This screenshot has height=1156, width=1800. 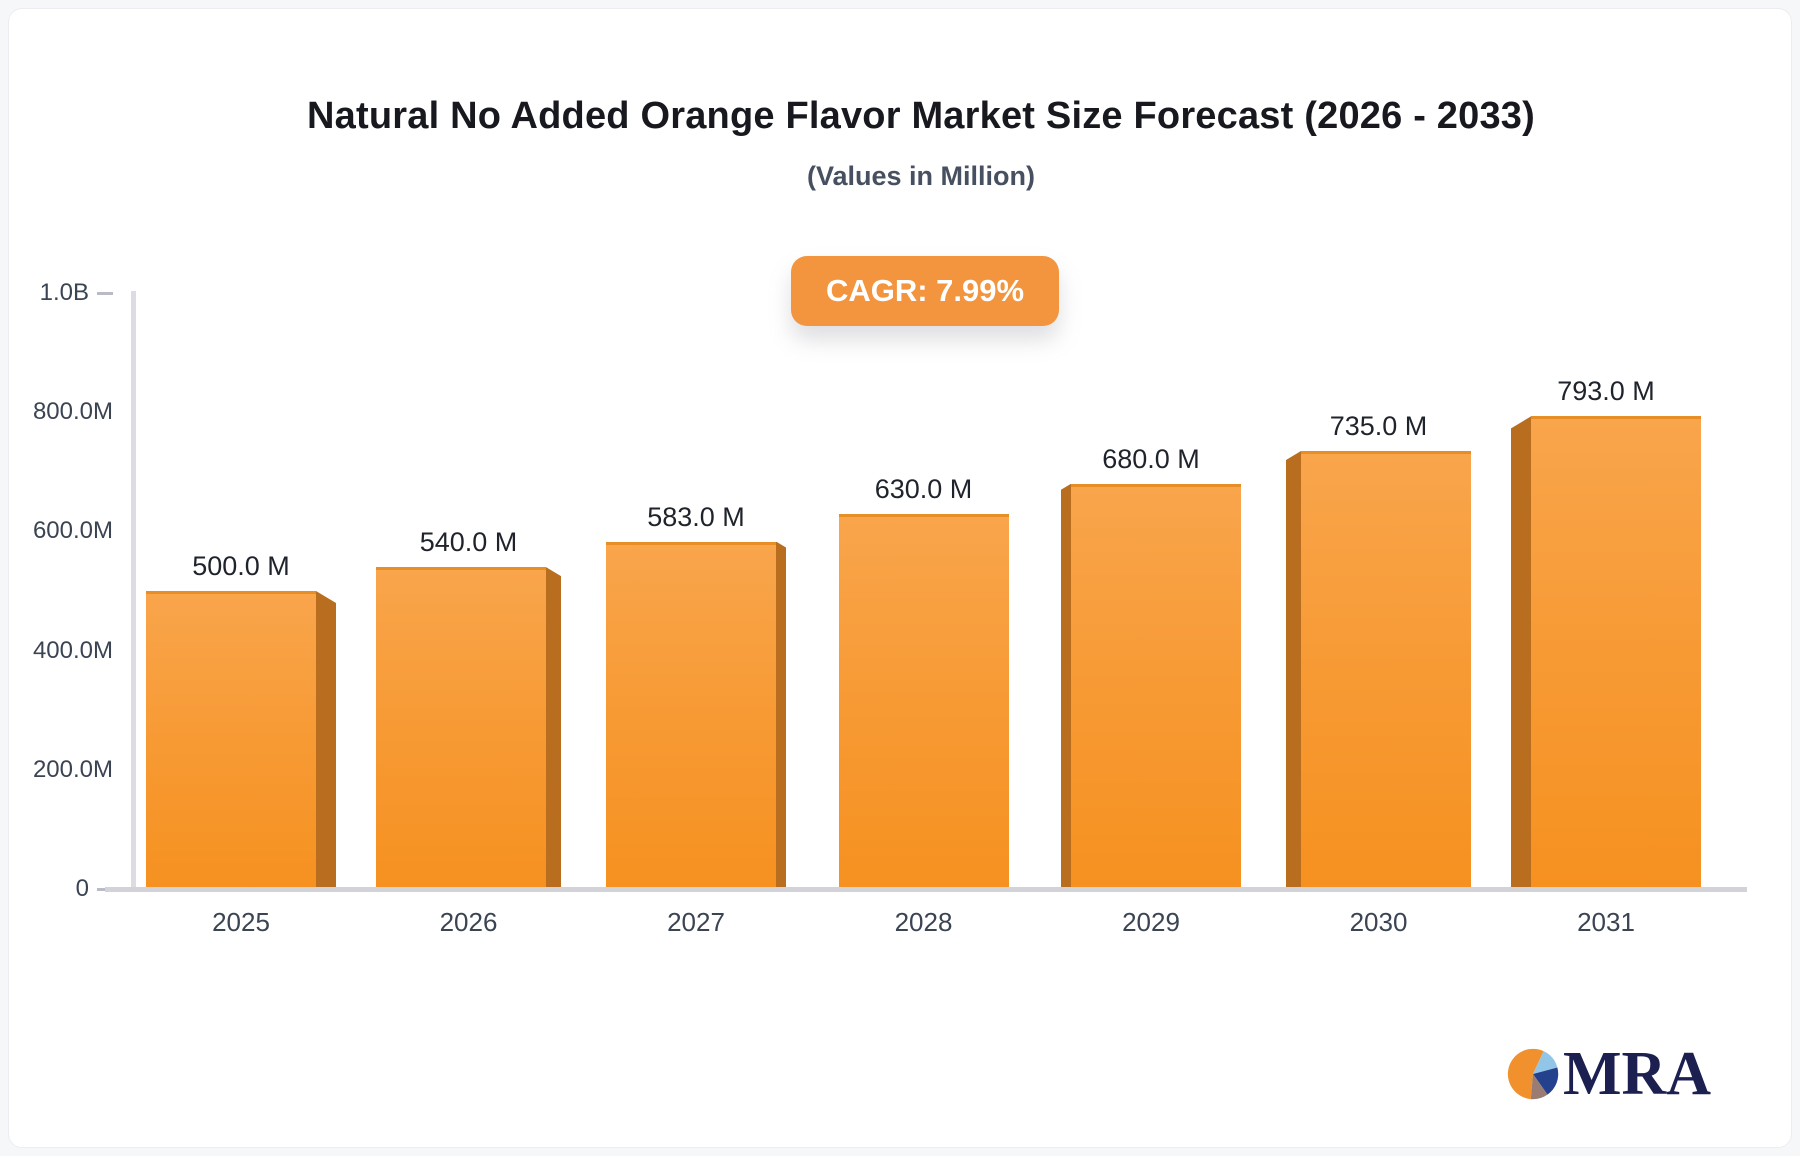 What do you see at coordinates (241, 922) in the screenshot?
I see `x-axis-label: 2025` at bounding box center [241, 922].